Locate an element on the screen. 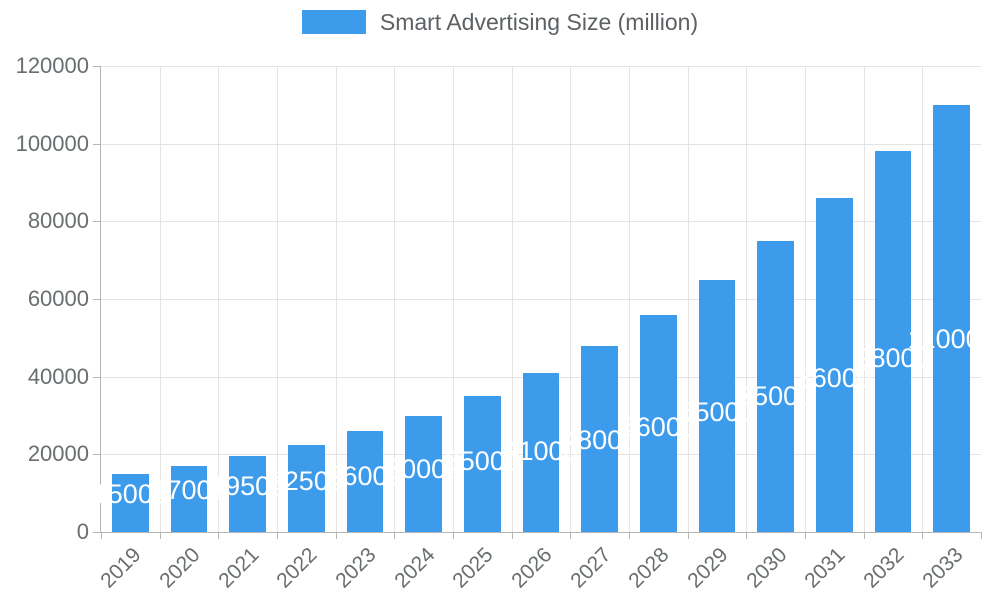  bar-slot: 110000 is located at coordinates (952, 299).